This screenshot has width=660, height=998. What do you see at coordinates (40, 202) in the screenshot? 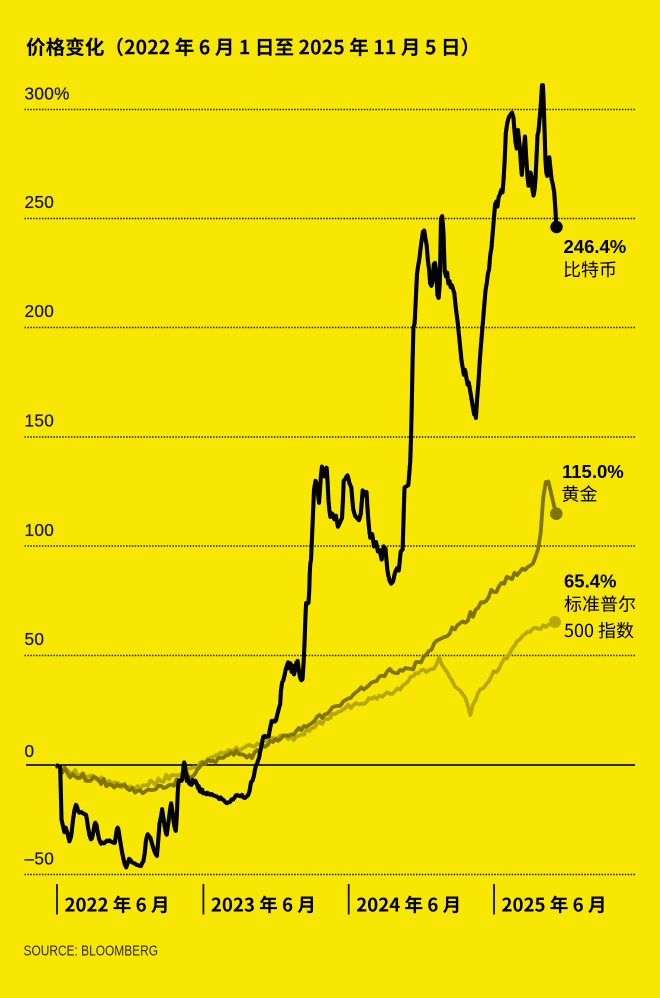
I see `svg-text: 250` at bounding box center [40, 202].